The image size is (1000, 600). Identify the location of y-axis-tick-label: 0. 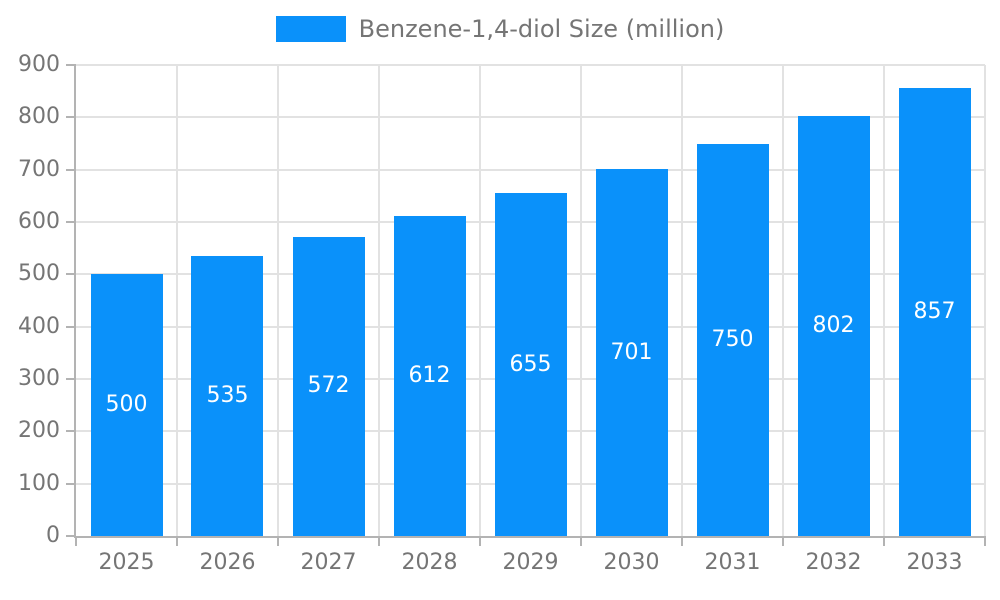
(53, 535).